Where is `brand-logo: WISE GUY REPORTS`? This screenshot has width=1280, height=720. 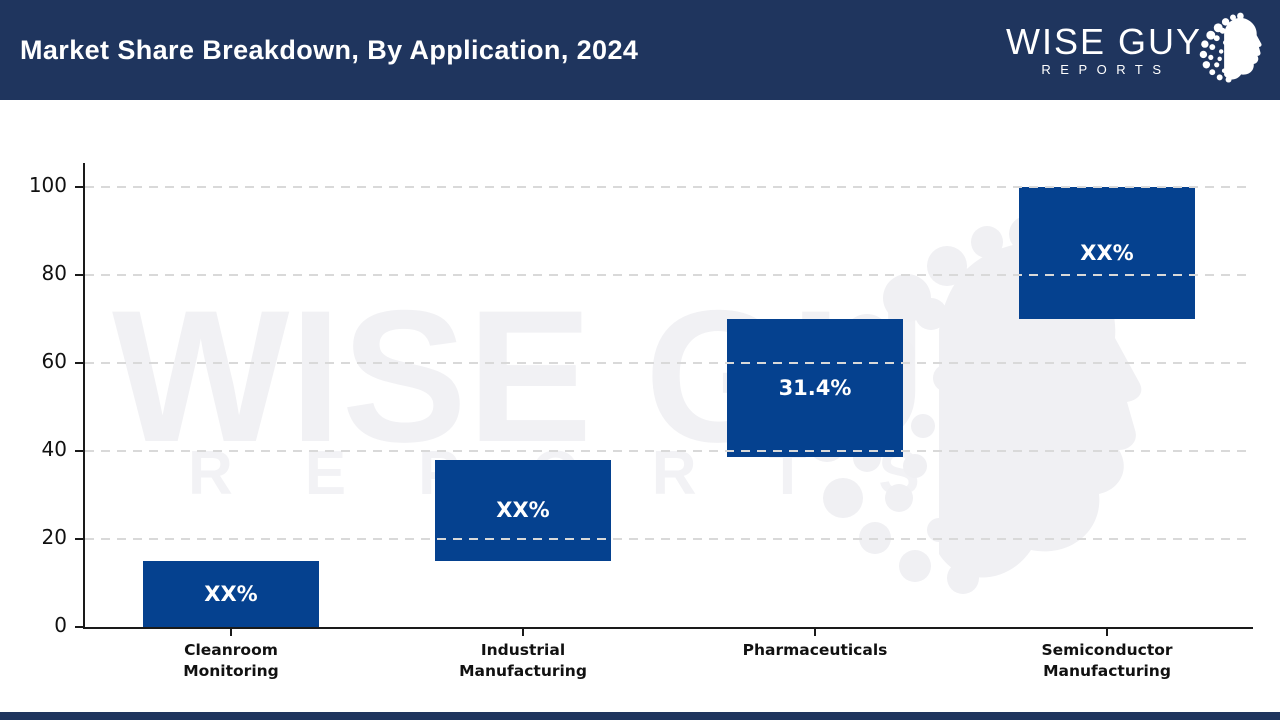
brand-logo: WISE GUY REPORTS is located at coordinates (1138, 50).